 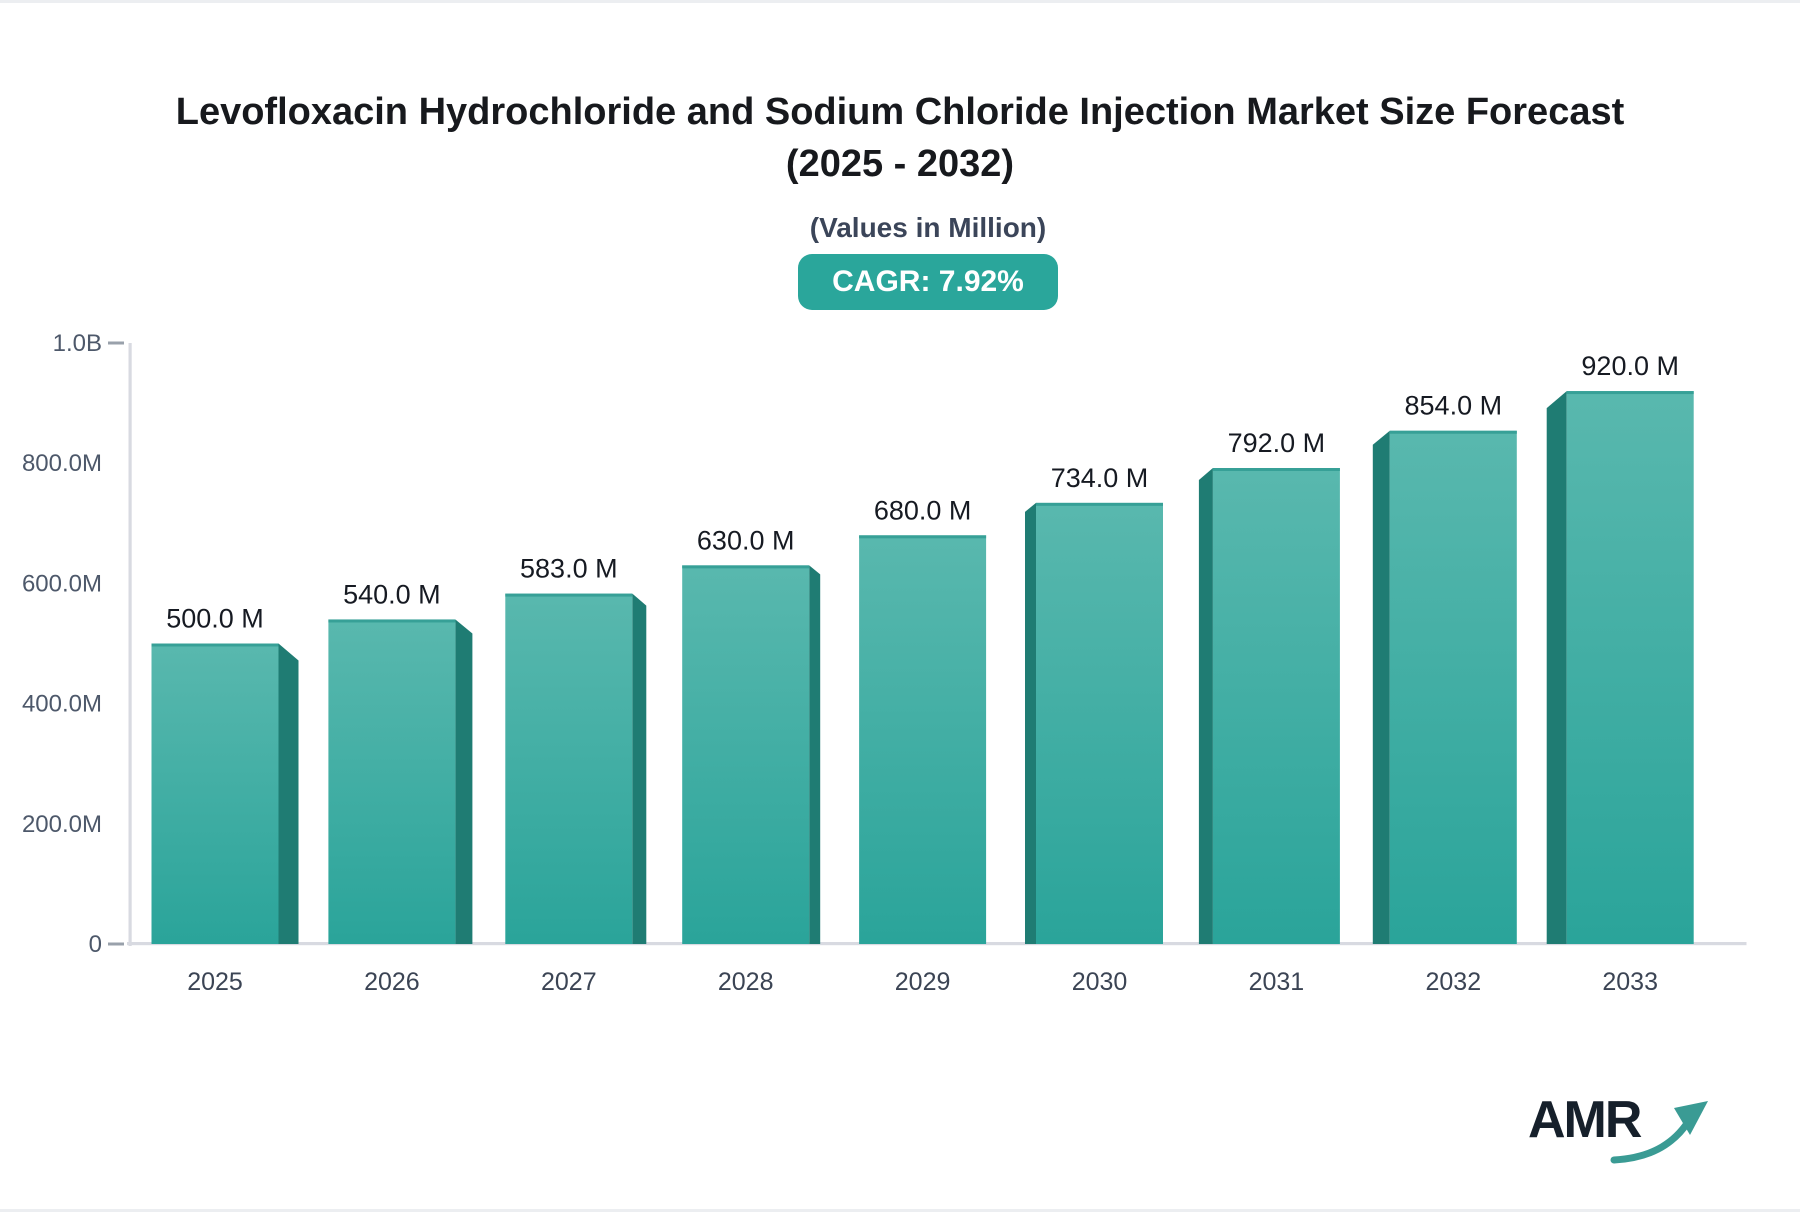 I want to click on chart-subtitle: (Values in Million), so click(x=928, y=227).